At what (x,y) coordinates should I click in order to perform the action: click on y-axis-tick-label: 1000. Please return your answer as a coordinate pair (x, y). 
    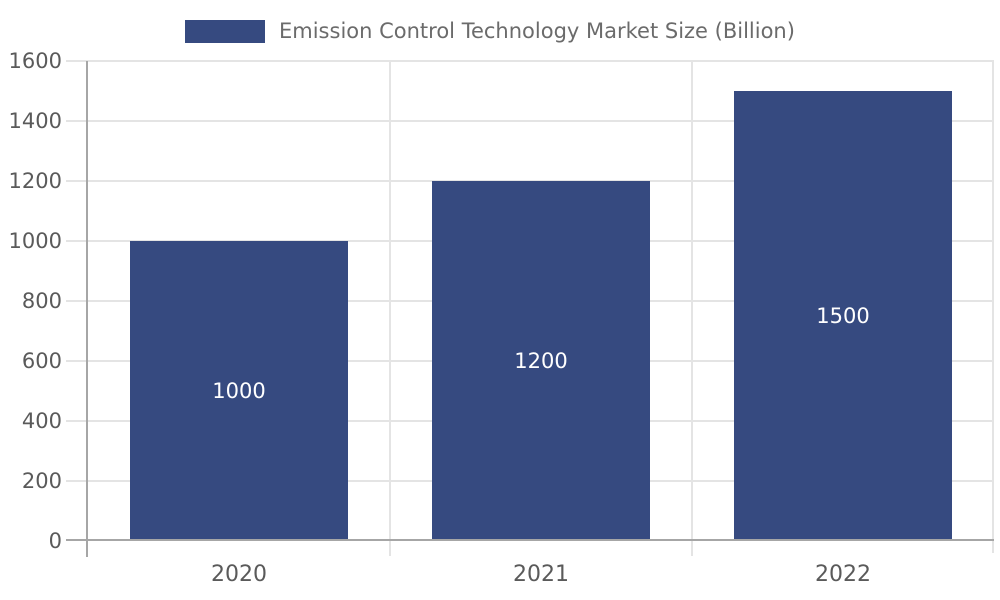
    Looking at the image, I should click on (35, 241).